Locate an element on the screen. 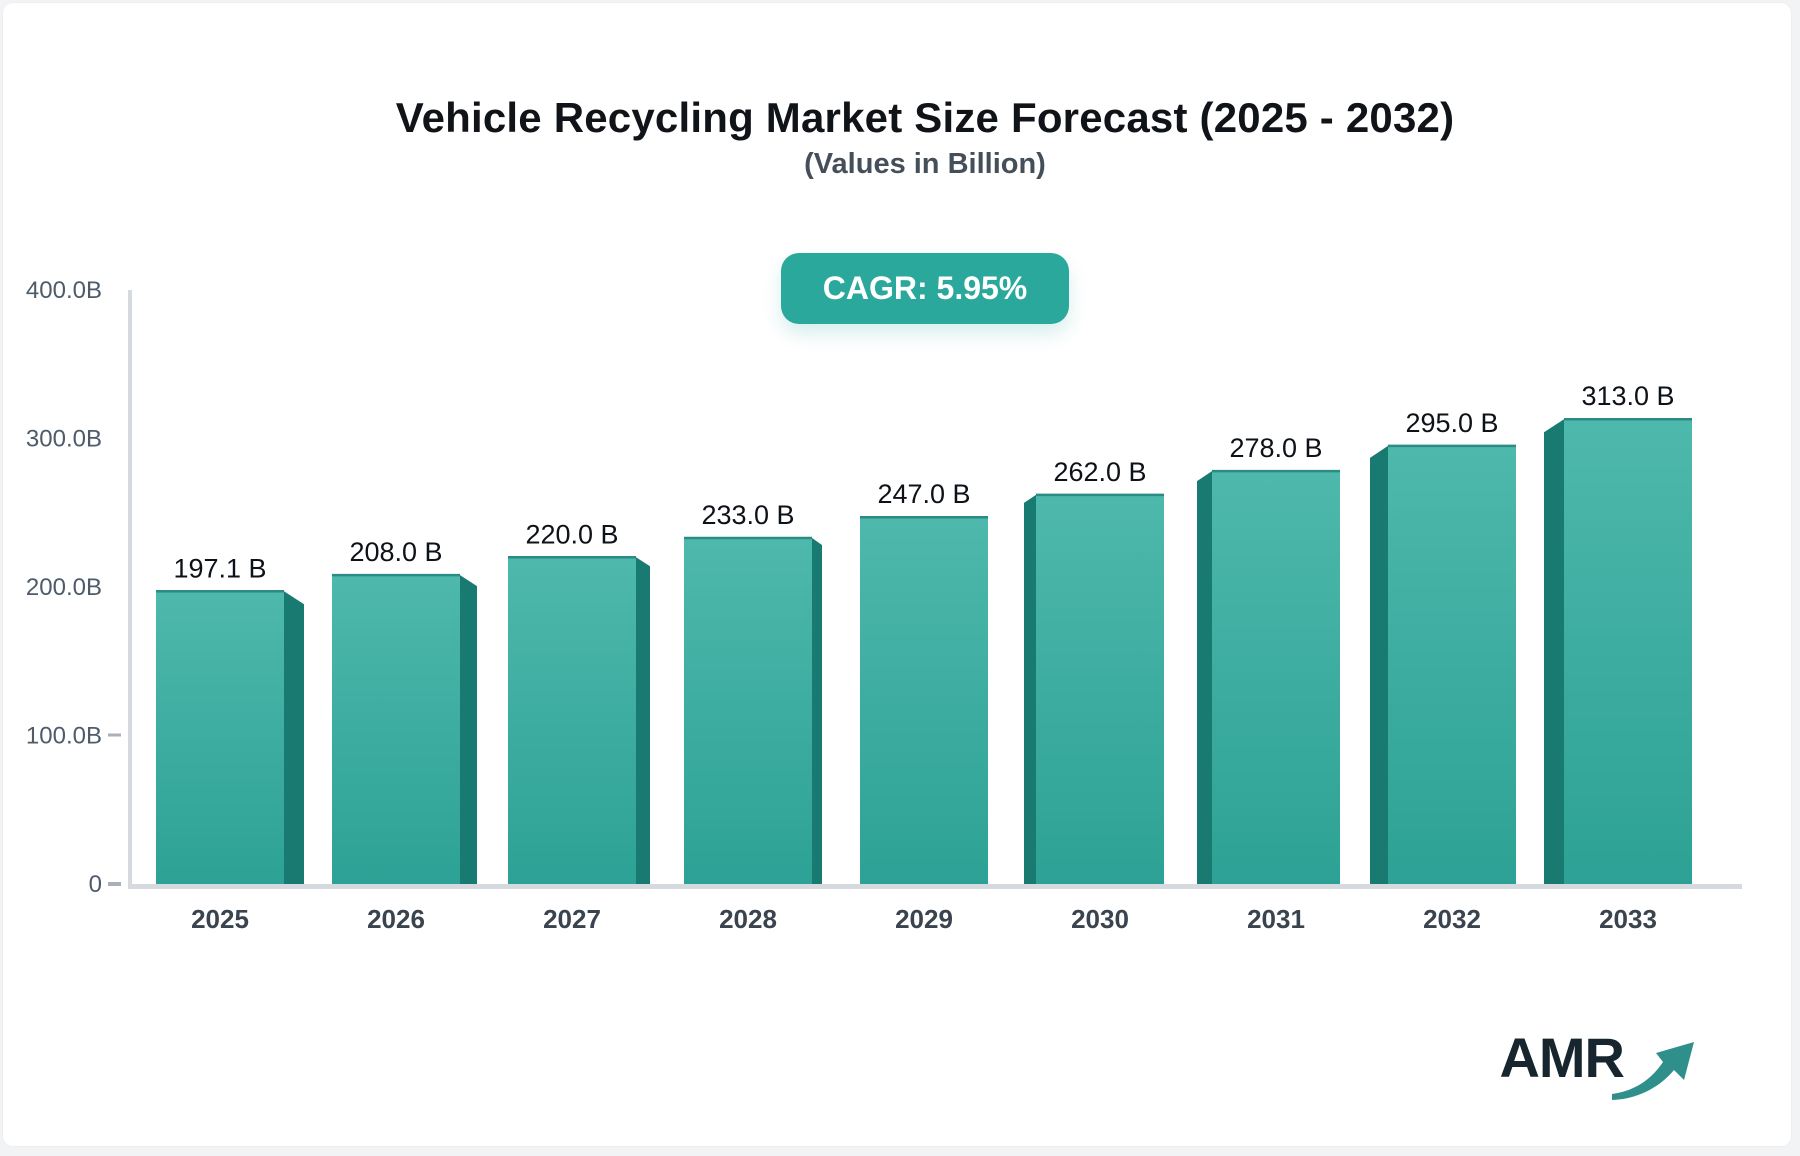 Image resolution: width=1800 pixels, height=1156 pixels. x-axis-label: 2026 is located at coordinates (396, 919).